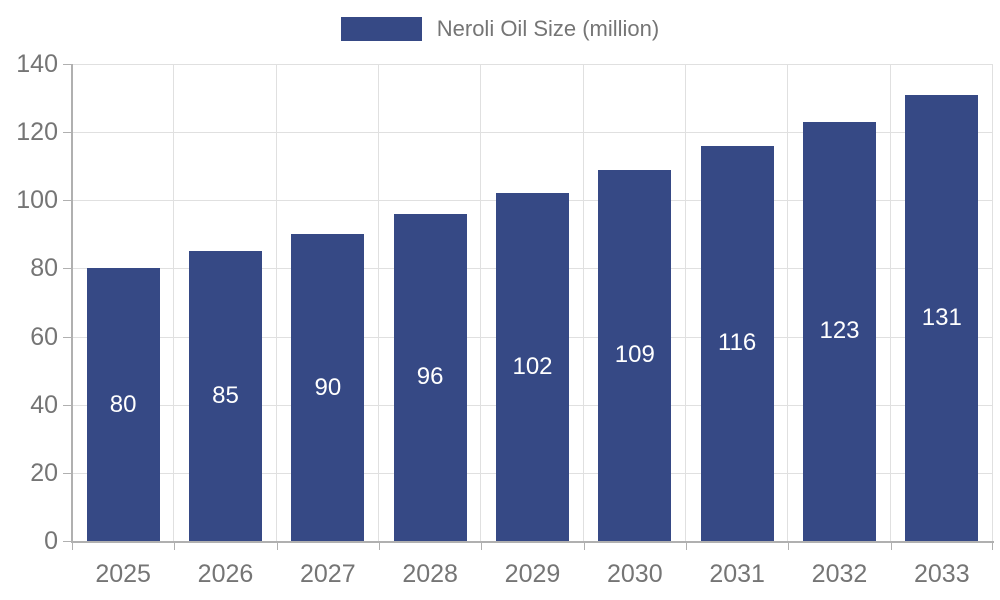  I want to click on x-tick-label: 2029, so click(532, 574).